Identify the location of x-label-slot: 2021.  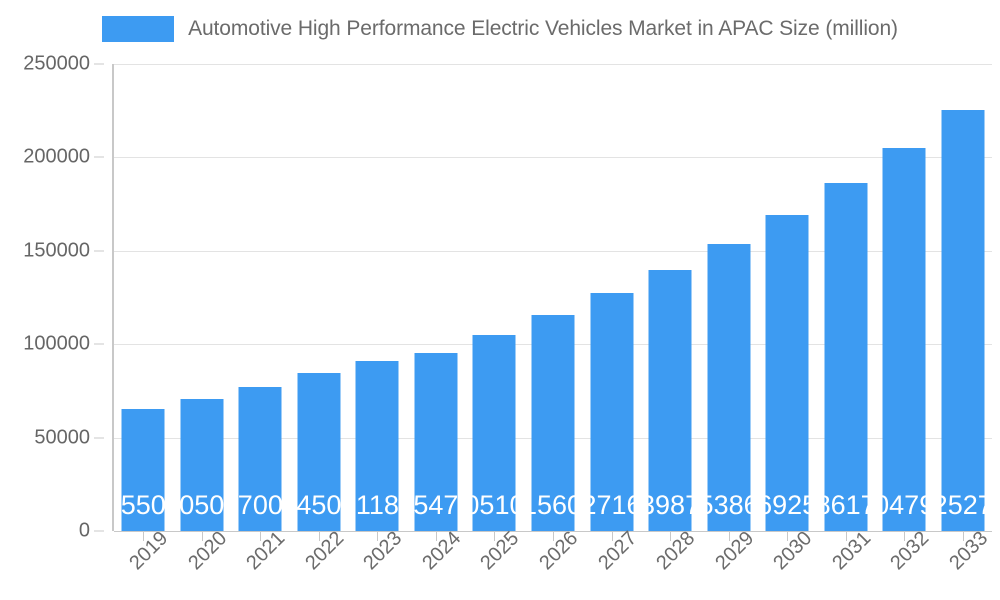
(259, 563).